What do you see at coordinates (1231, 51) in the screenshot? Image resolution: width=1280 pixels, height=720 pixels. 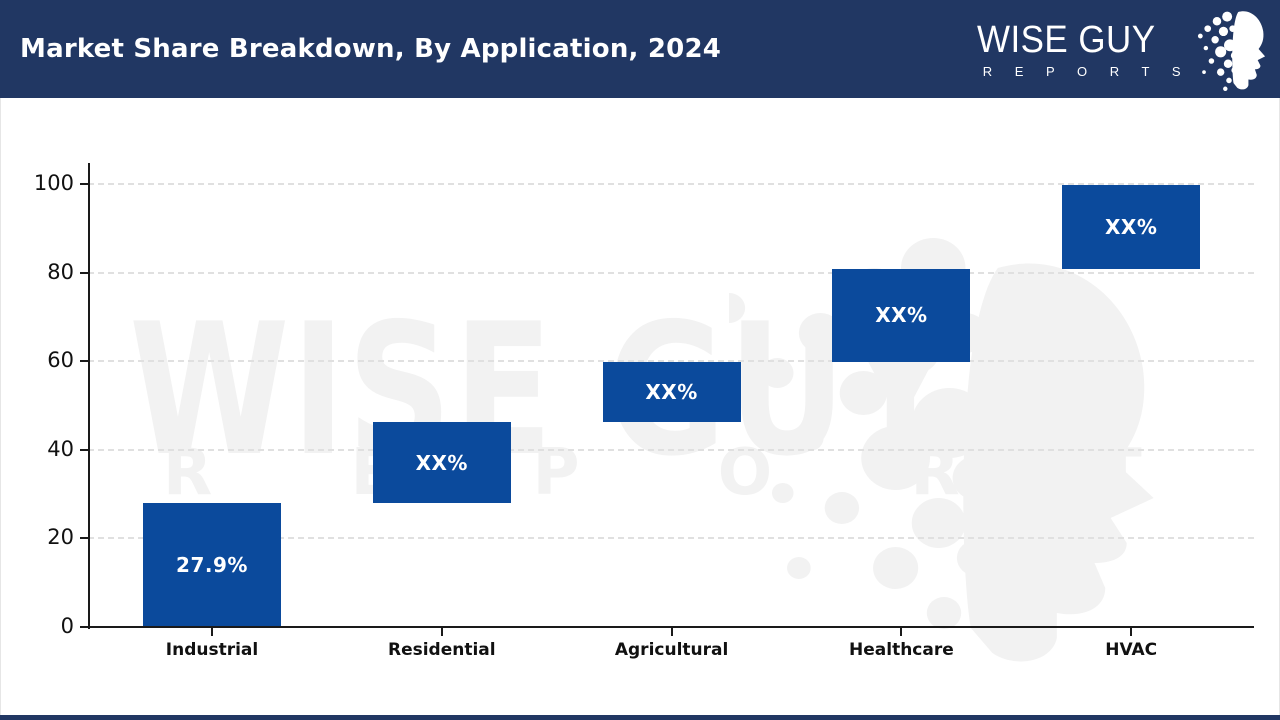 I see `logo-head-icon` at bounding box center [1231, 51].